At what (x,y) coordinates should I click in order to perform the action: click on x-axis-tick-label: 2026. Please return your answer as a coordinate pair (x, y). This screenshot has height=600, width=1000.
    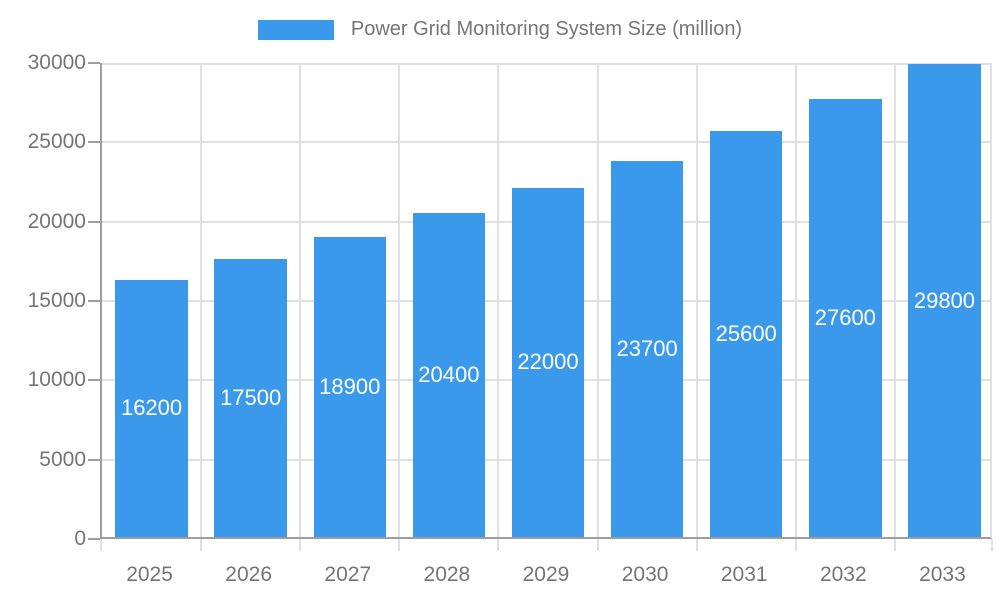
    Looking at the image, I should click on (249, 574).